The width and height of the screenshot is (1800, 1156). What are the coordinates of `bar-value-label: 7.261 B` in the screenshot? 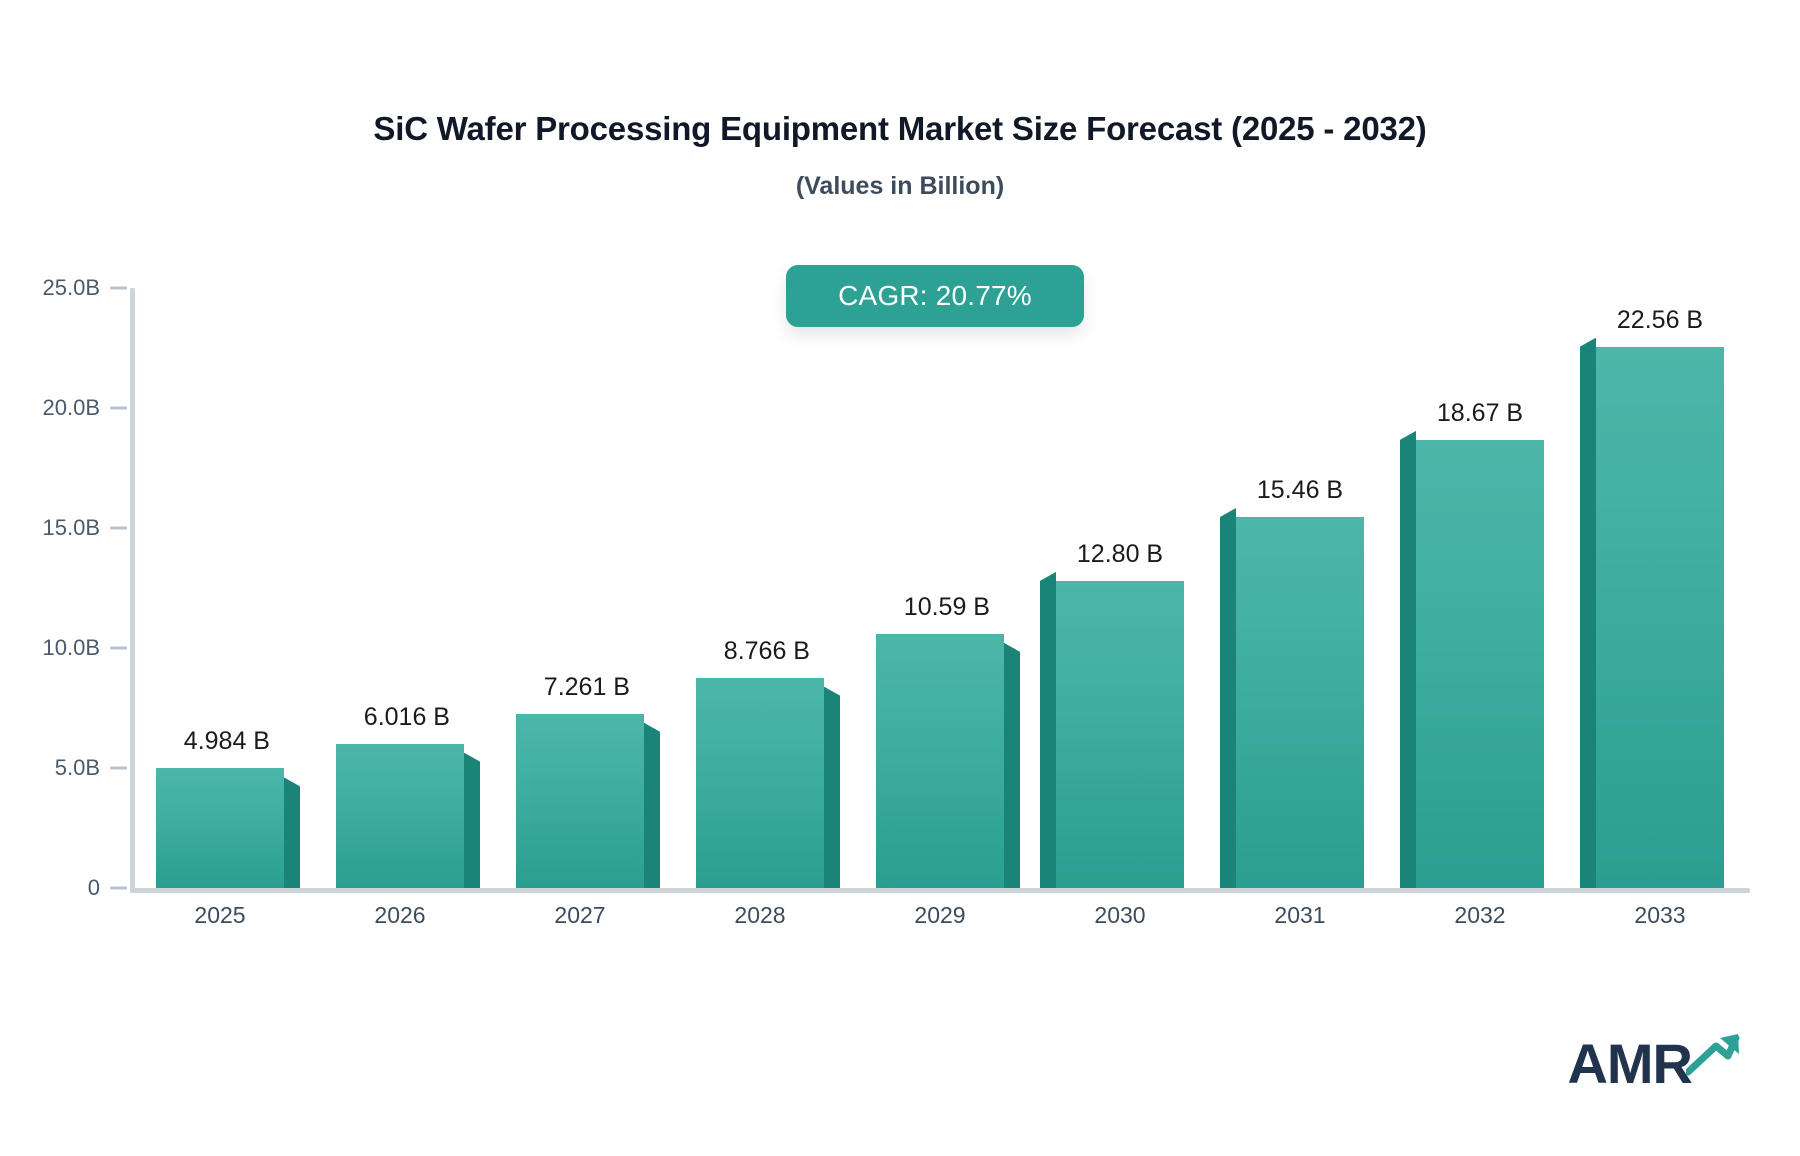 It's located at (586, 686).